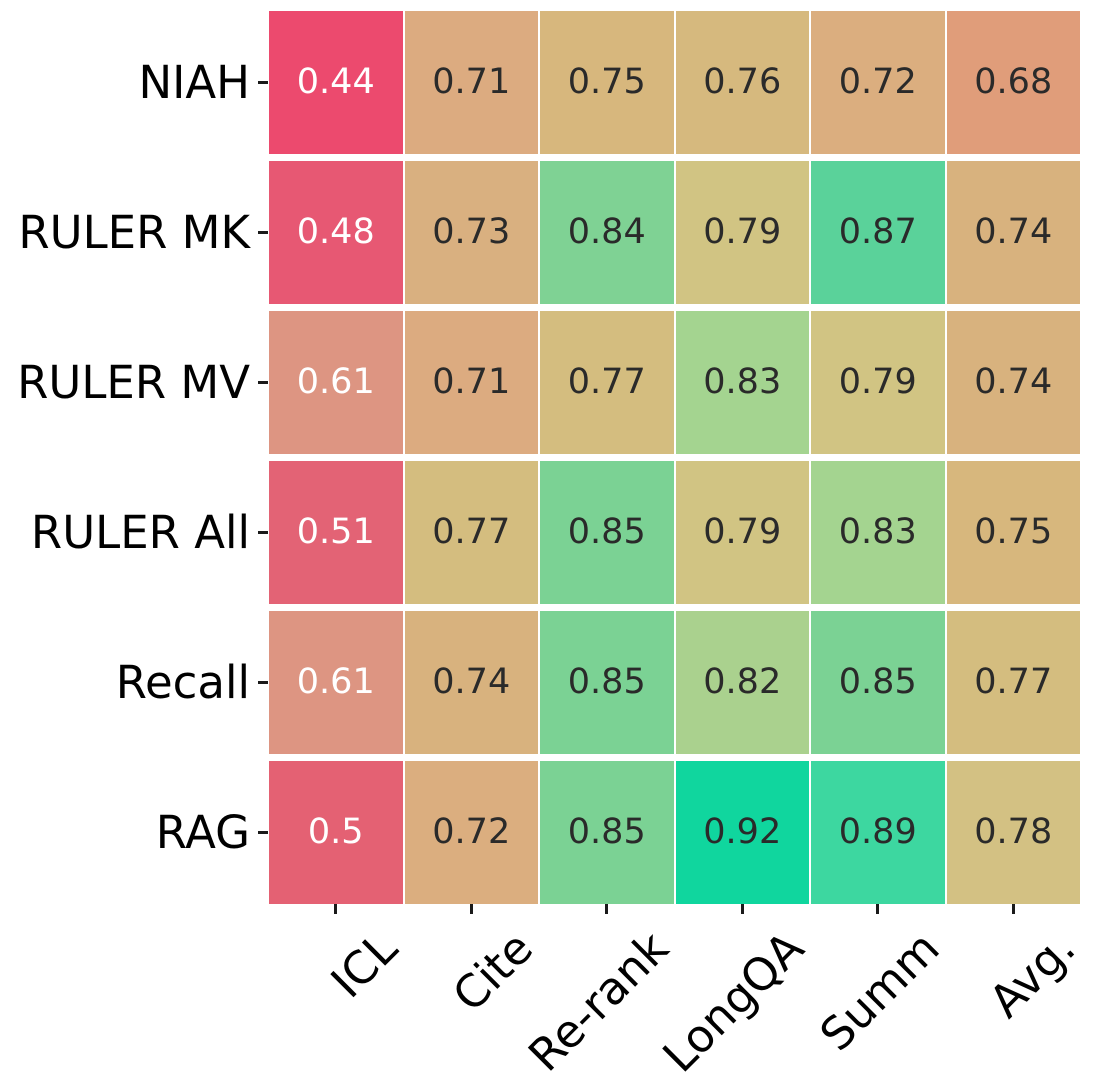 This screenshot has height=1092, width=1103. I want to click on cell-value: 0.48, so click(335, 232).